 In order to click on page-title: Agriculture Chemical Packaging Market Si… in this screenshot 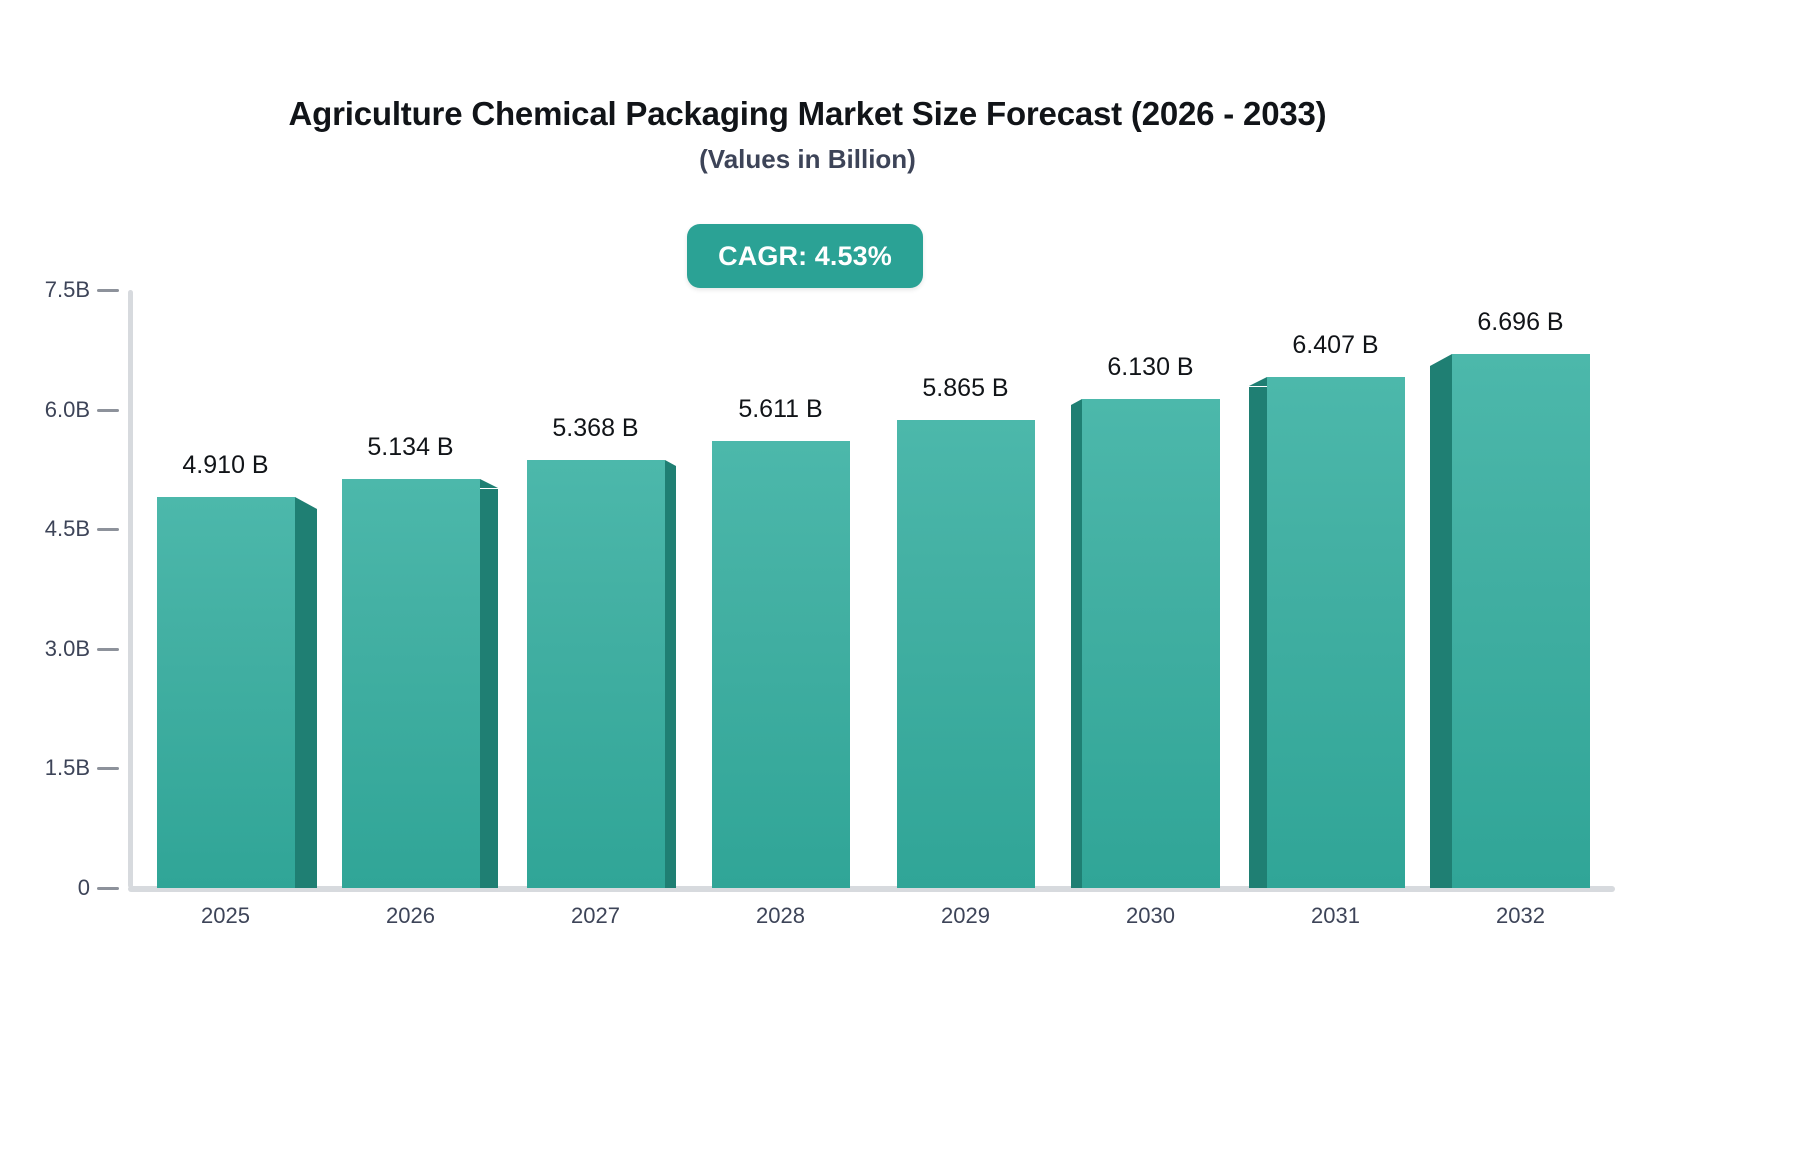, I will do `click(807, 113)`.